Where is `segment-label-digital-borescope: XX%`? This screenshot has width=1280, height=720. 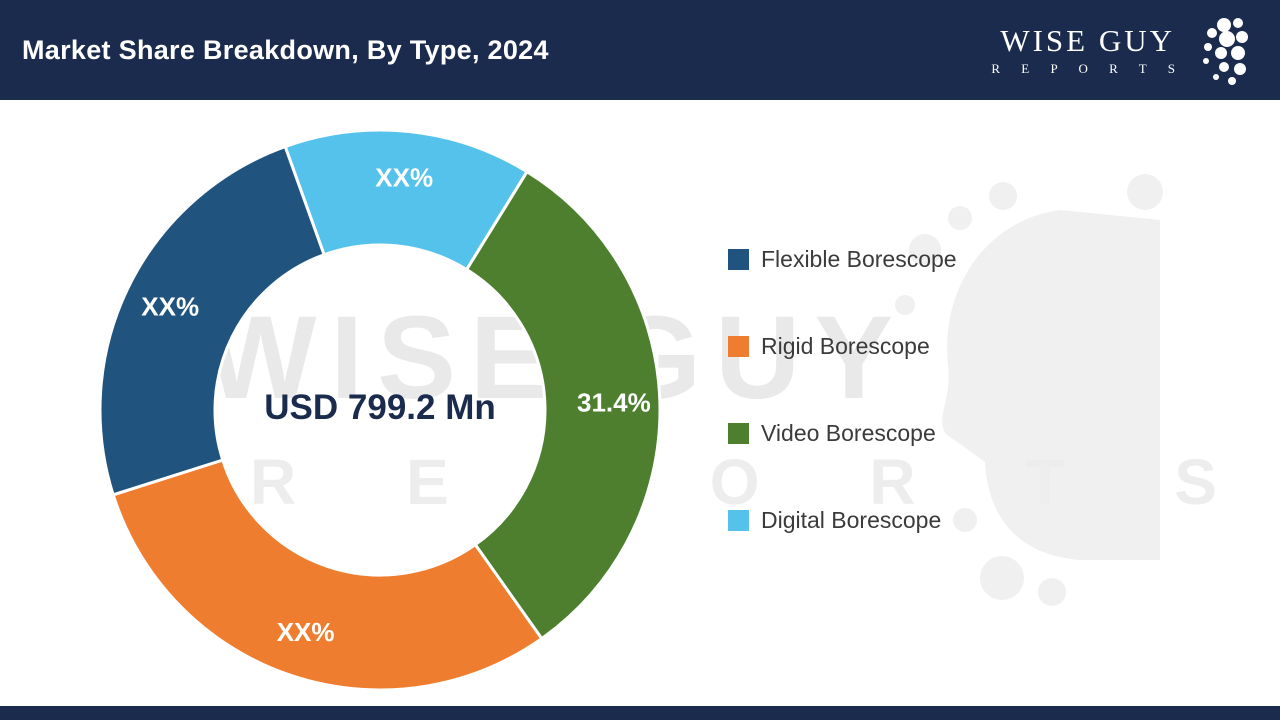
segment-label-digital-borescope: XX% is located at coordinates (404, 177).